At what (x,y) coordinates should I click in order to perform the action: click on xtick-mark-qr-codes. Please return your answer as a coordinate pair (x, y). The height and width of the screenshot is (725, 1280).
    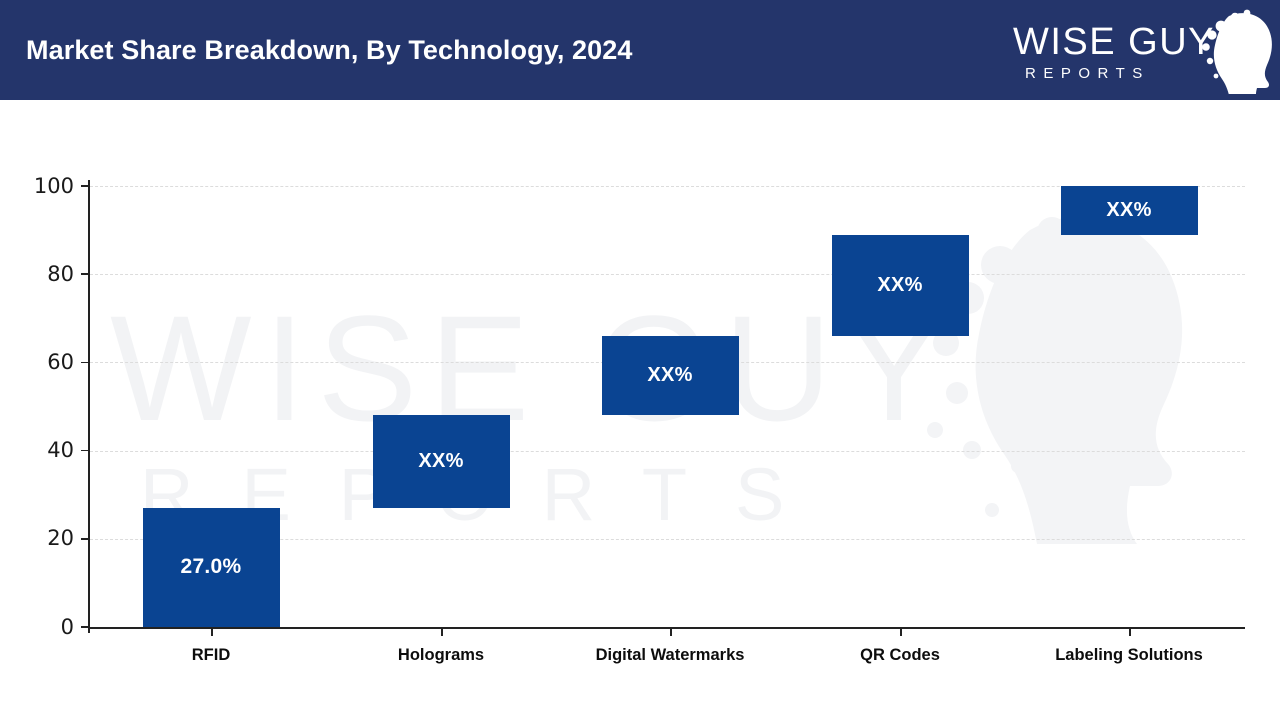
    Looking at the image, I should click on (901, 632).